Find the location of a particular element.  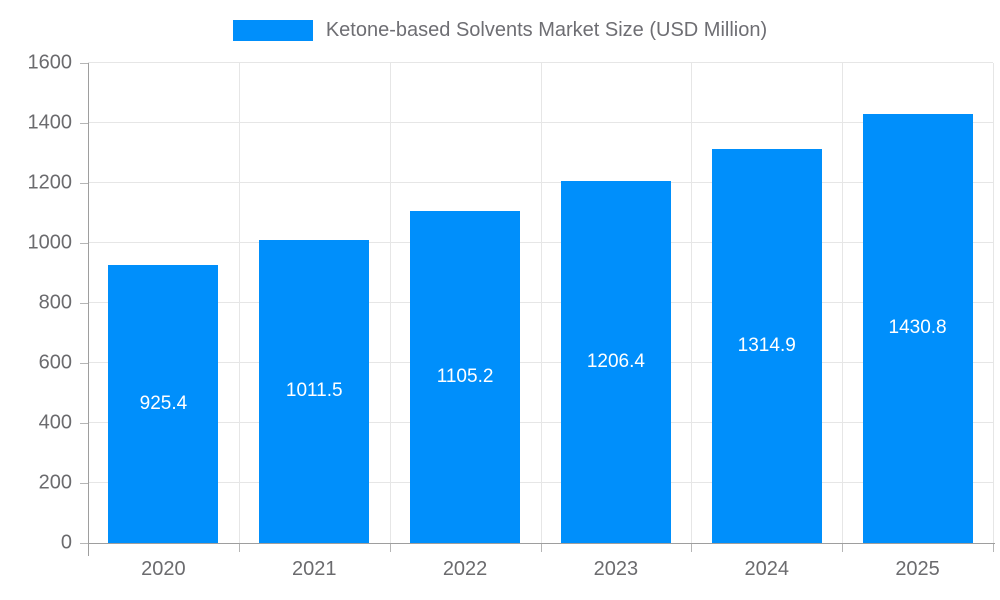

bar-cell: 1011.5 is located at coordinates (314, 303).